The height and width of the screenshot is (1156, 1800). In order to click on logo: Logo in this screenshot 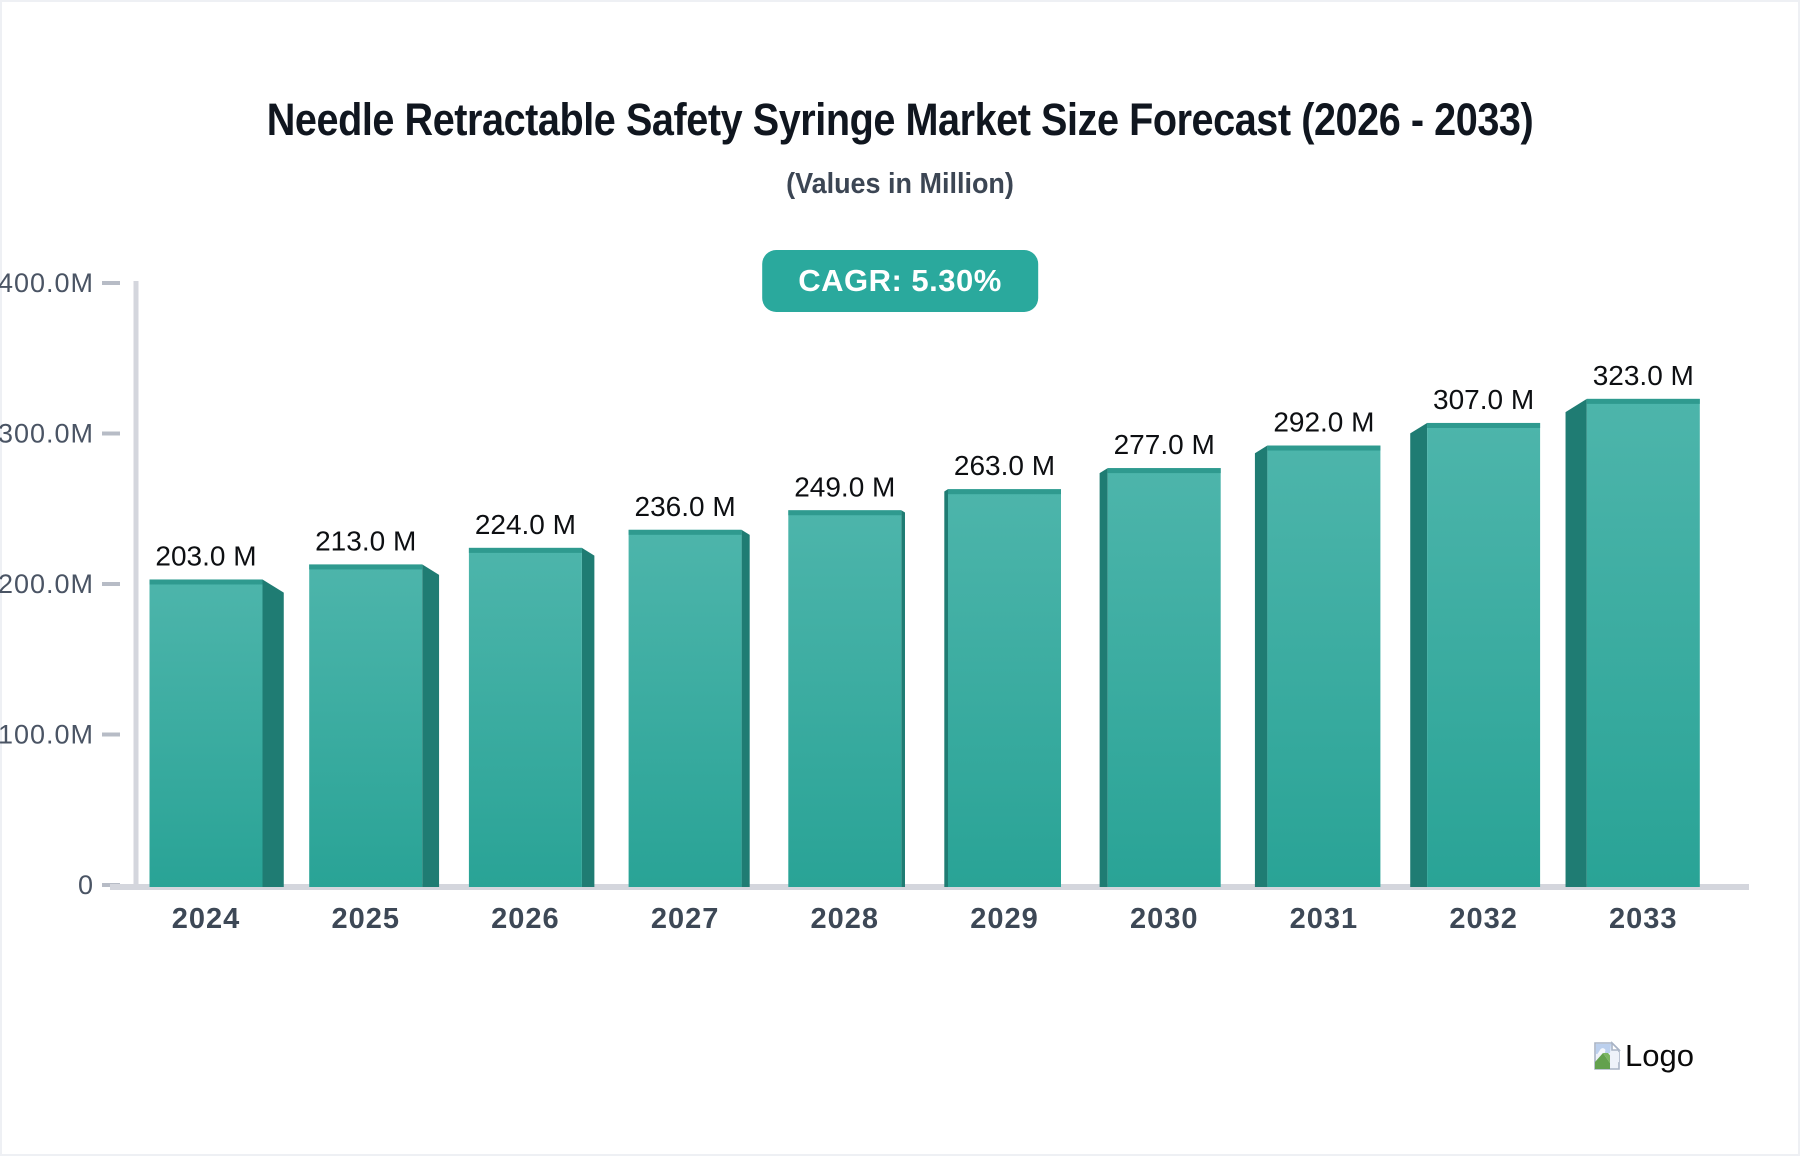, I will do `click(1642, 1056)`.